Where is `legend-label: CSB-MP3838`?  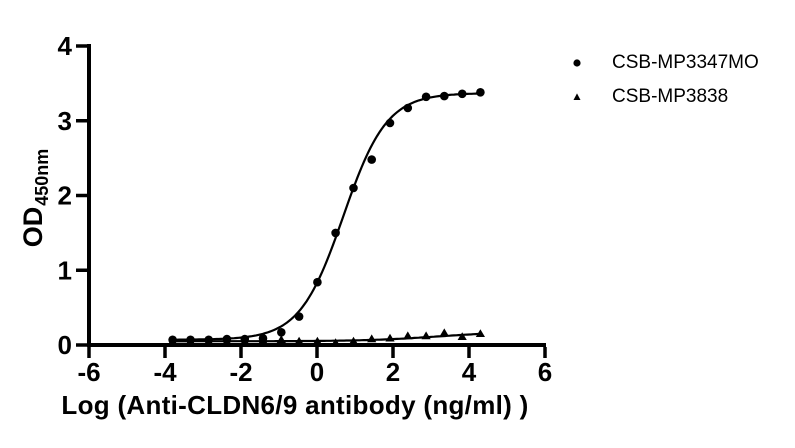
legend-label: CSB-MP3838 is located at coordinates (670, 96).